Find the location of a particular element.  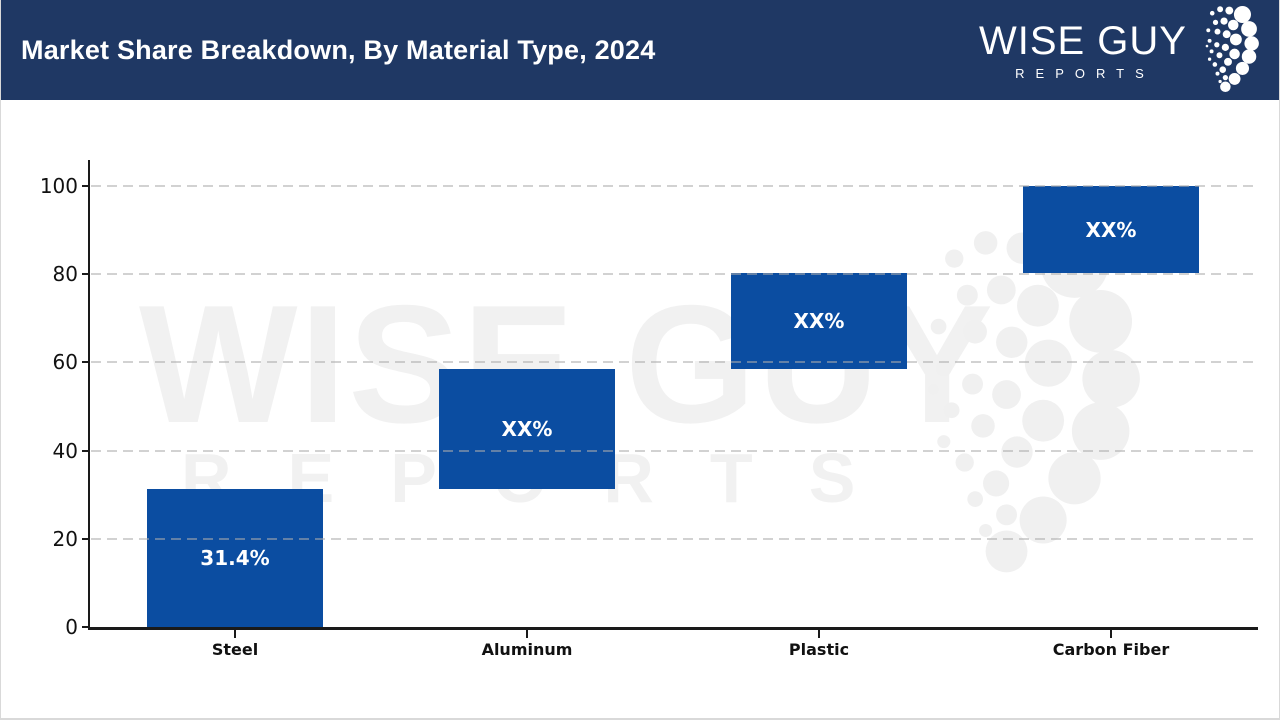

x-category-label: Aluminum is located at coordinates (527, 649).